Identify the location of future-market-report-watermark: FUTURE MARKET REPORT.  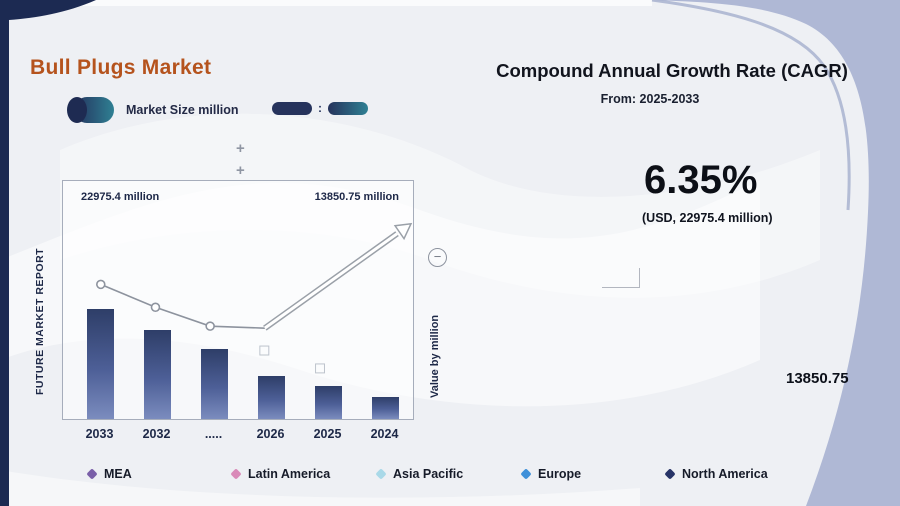
(40, 321).